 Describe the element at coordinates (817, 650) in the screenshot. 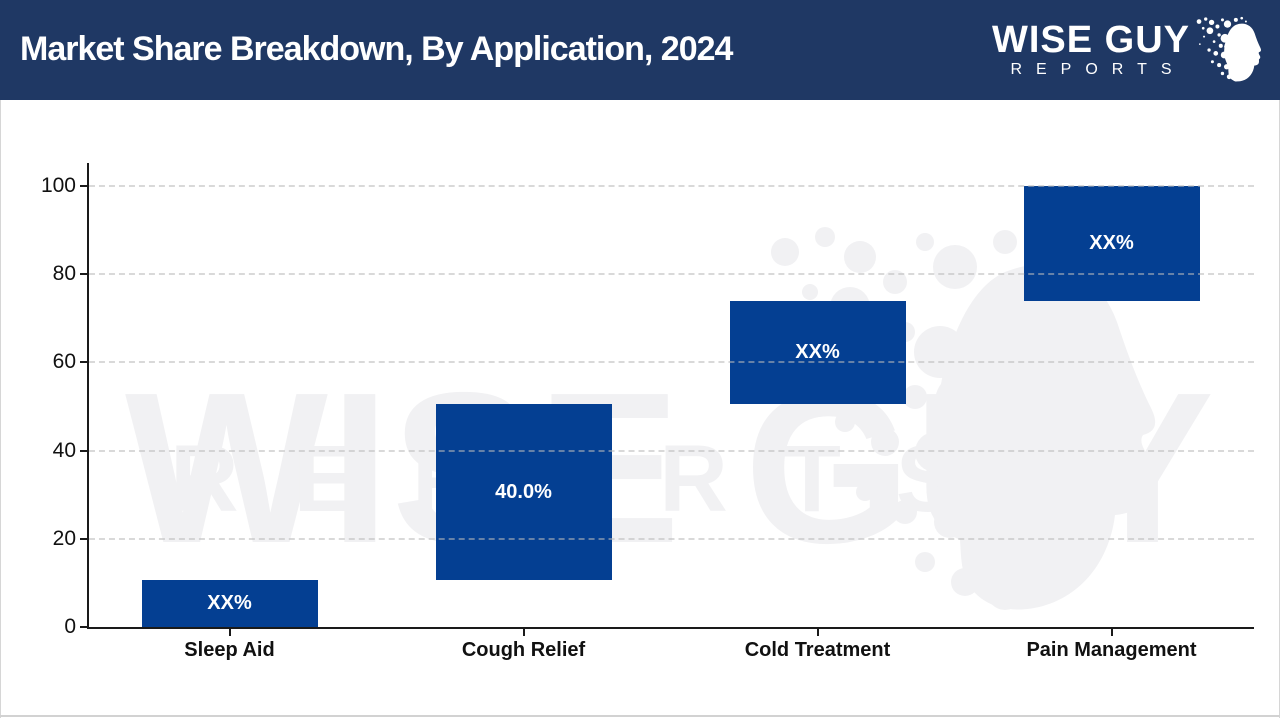

I see `x-axis-category-label: Cold Treatment` at that location.